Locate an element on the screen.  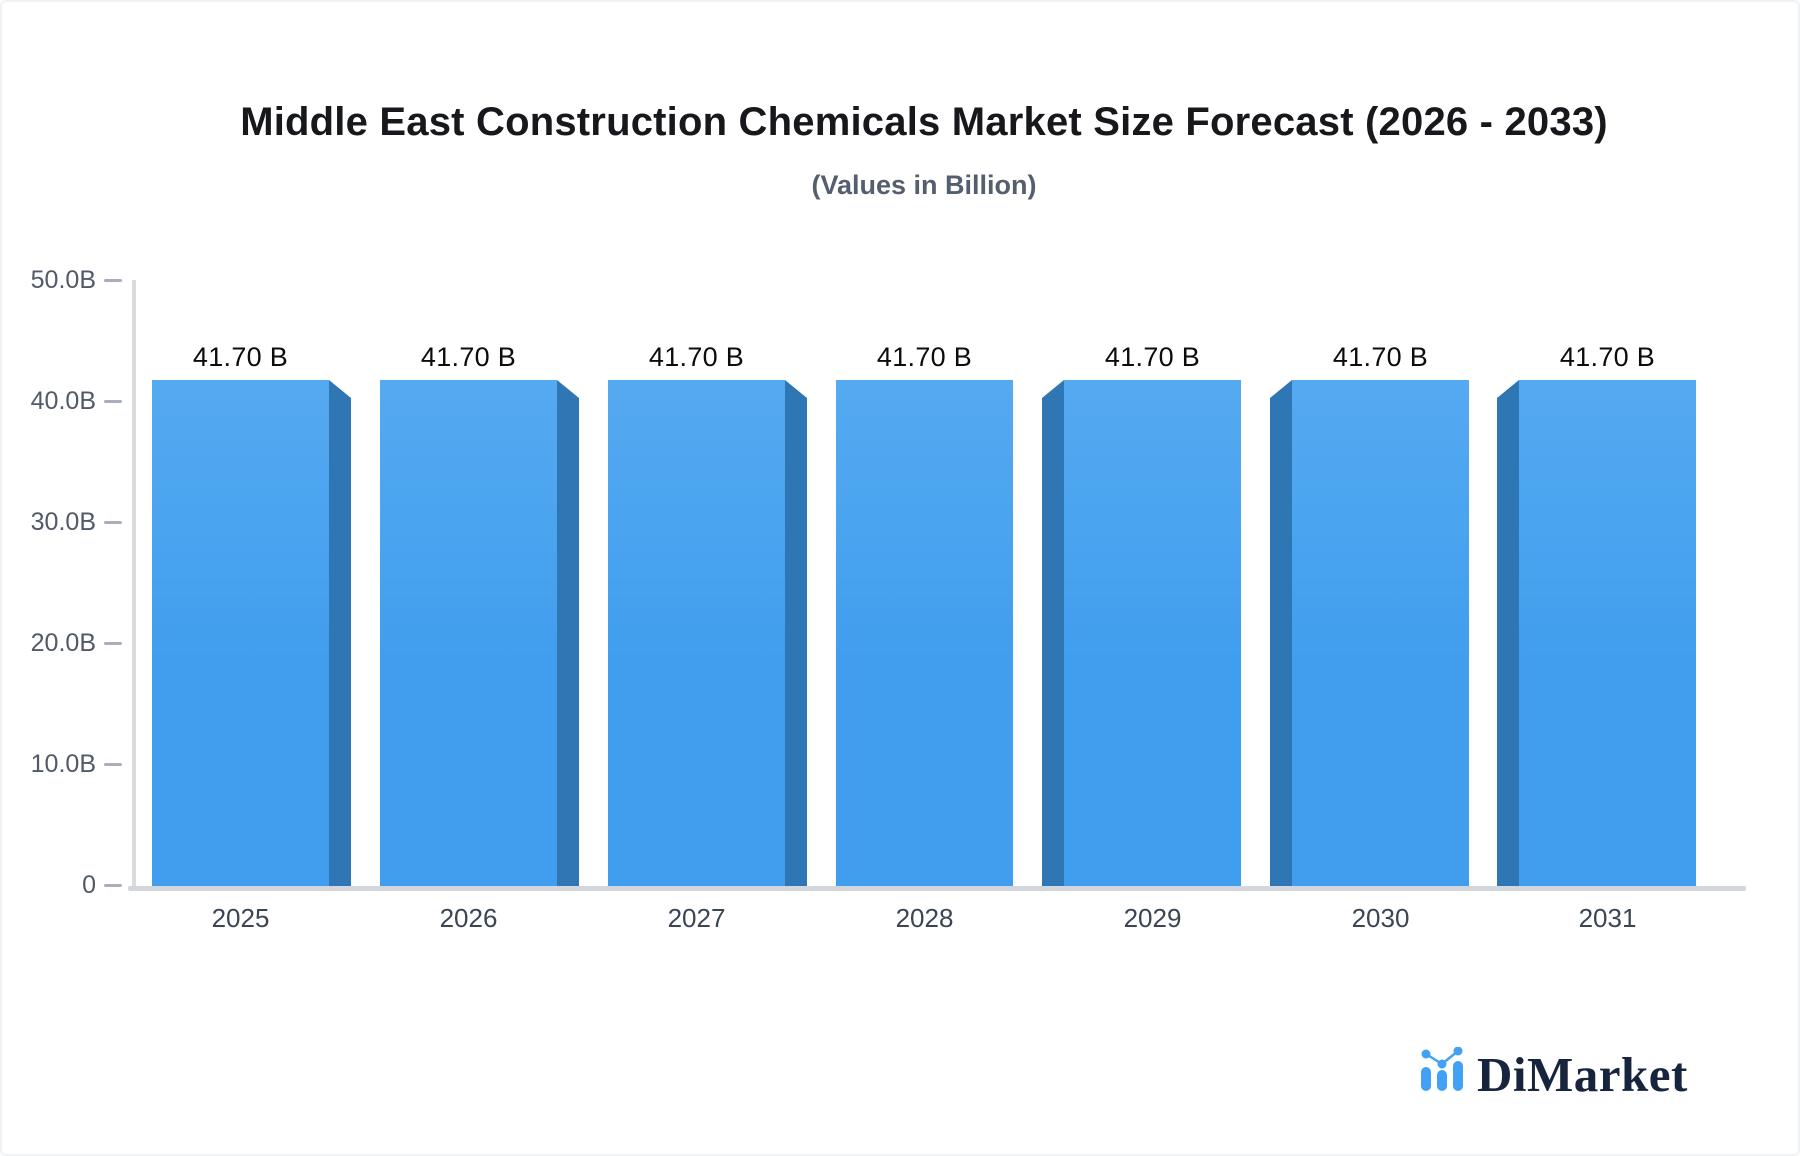
y-axis-line is located at coordinates (134, 584).